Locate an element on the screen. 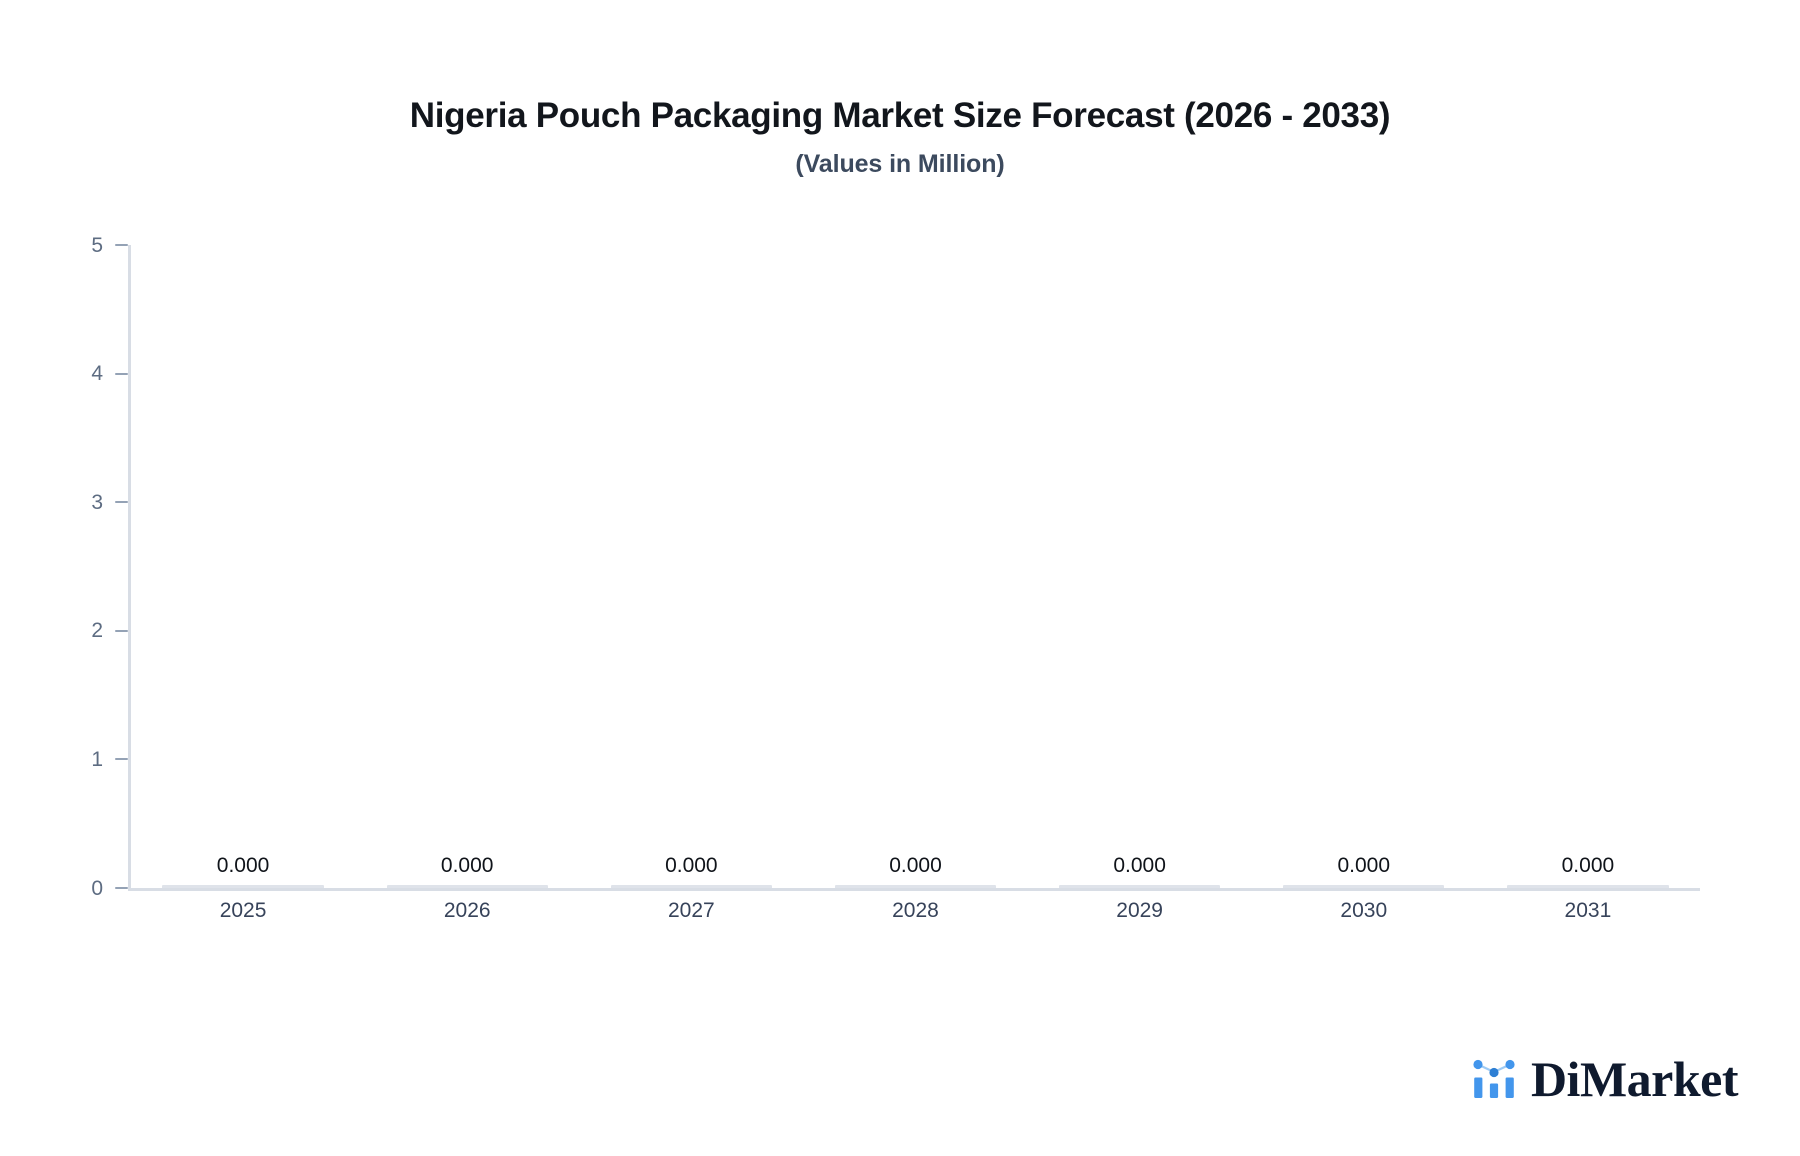 The image size is (1800, 1156). y-axis-line is located at coordinates (129, 567).